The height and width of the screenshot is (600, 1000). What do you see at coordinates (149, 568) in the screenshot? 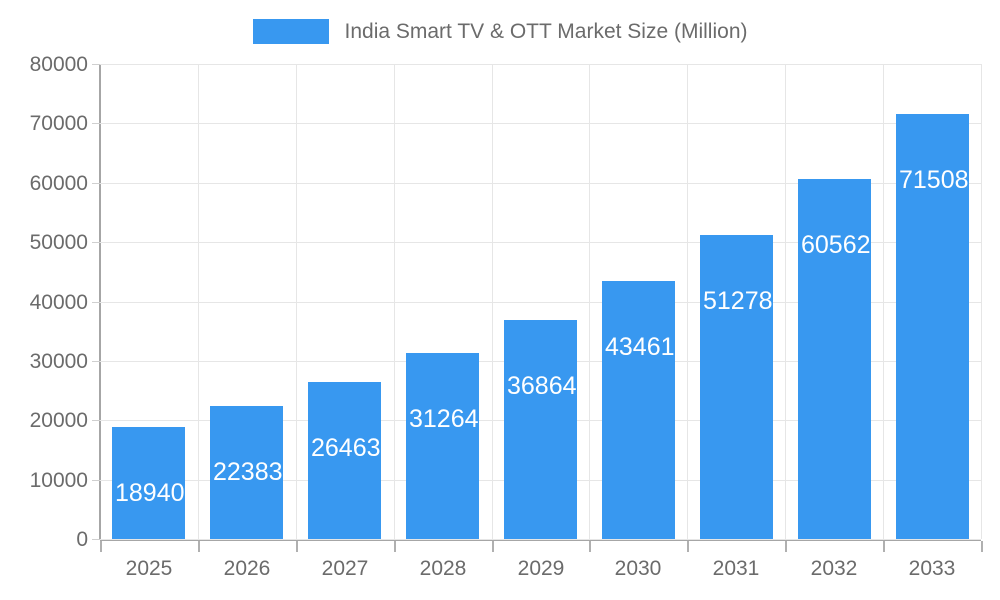
I see `x-axis-label: 2025` at bounding box center [149, 568].